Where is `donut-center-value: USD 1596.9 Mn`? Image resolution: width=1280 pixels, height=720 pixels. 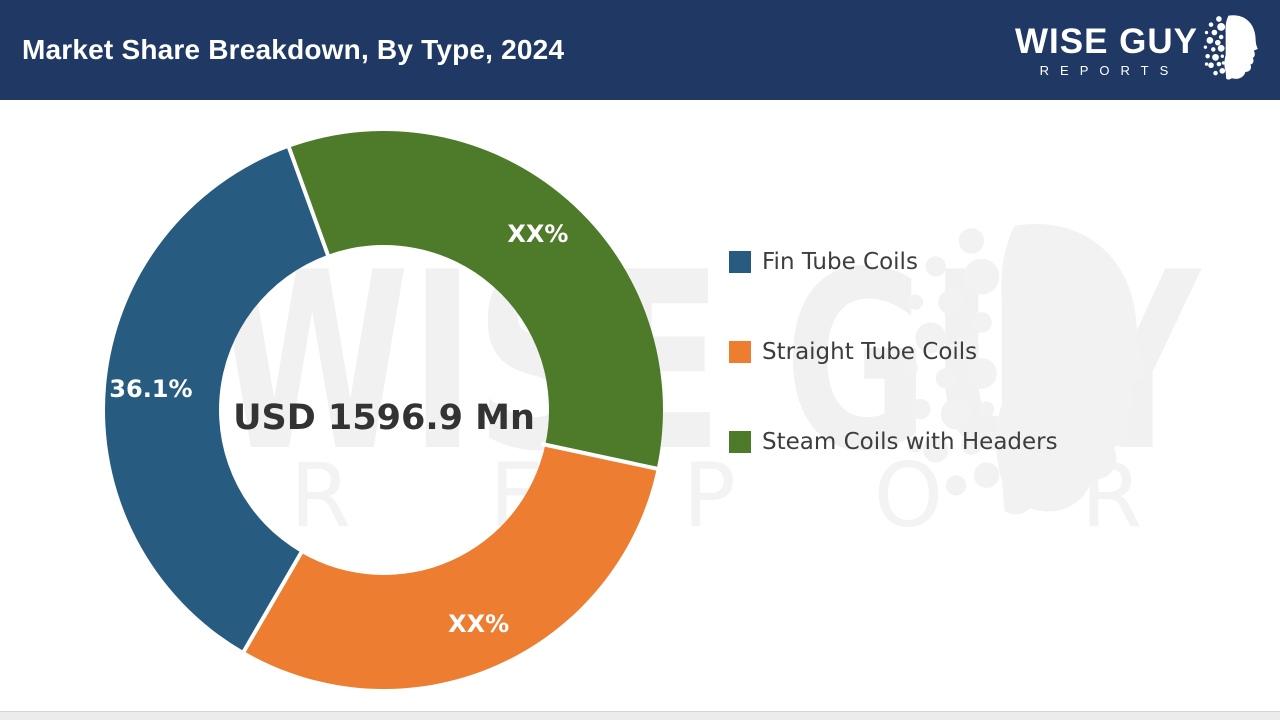 donut-center-value: USD 1596.9 Mn is located at coordinates (384, 418).